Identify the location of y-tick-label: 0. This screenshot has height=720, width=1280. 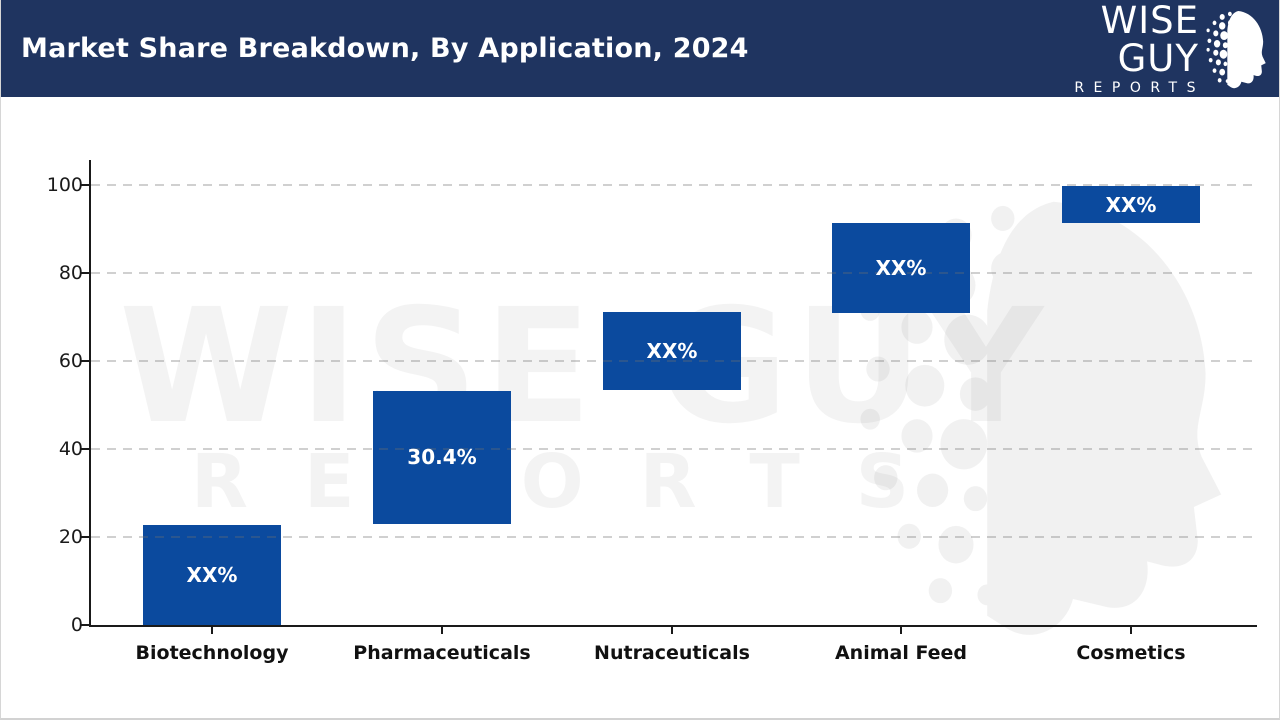
(76, 625).